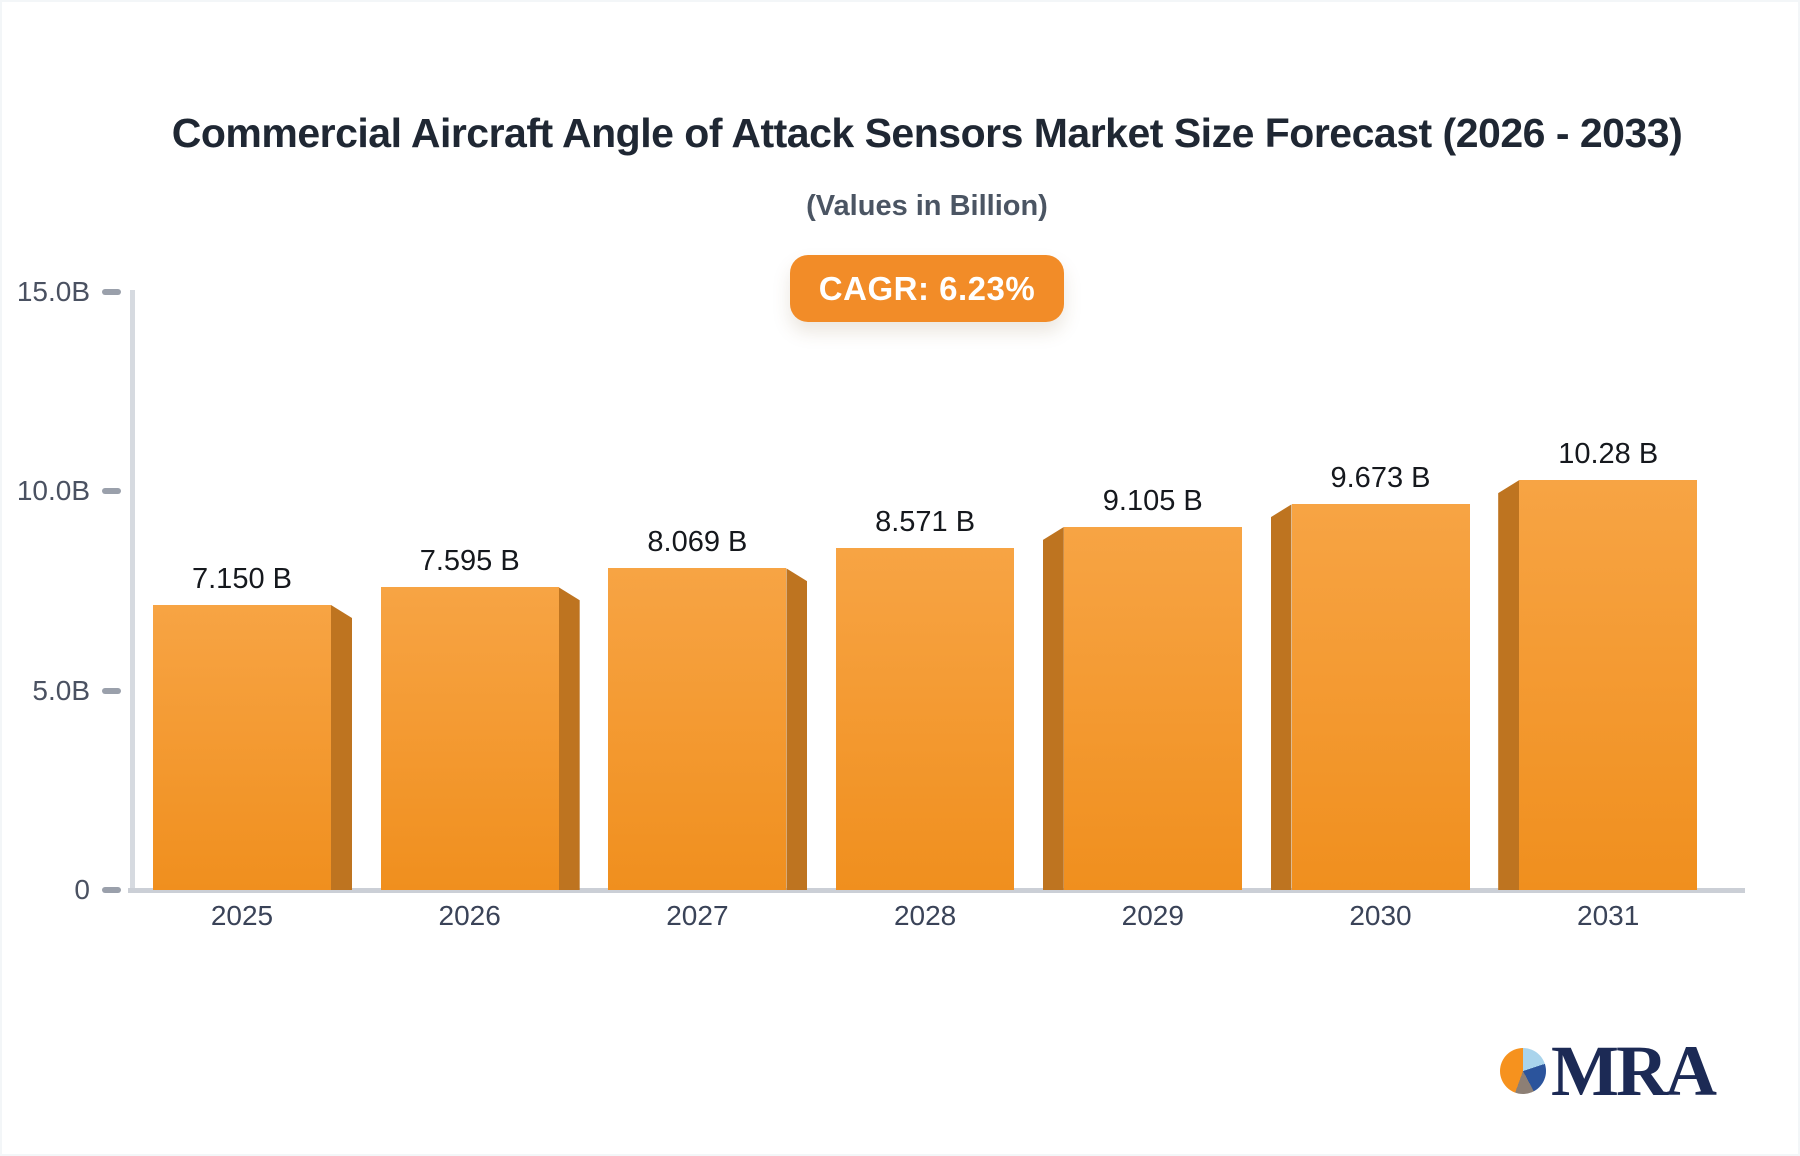 Image resolution: width=1800 pixels, height=1156 pixels. What do you see at coordinates (925, 915) in the screenshot?
I see `x-tick-label: 2028` at bounding box center [925, 915].